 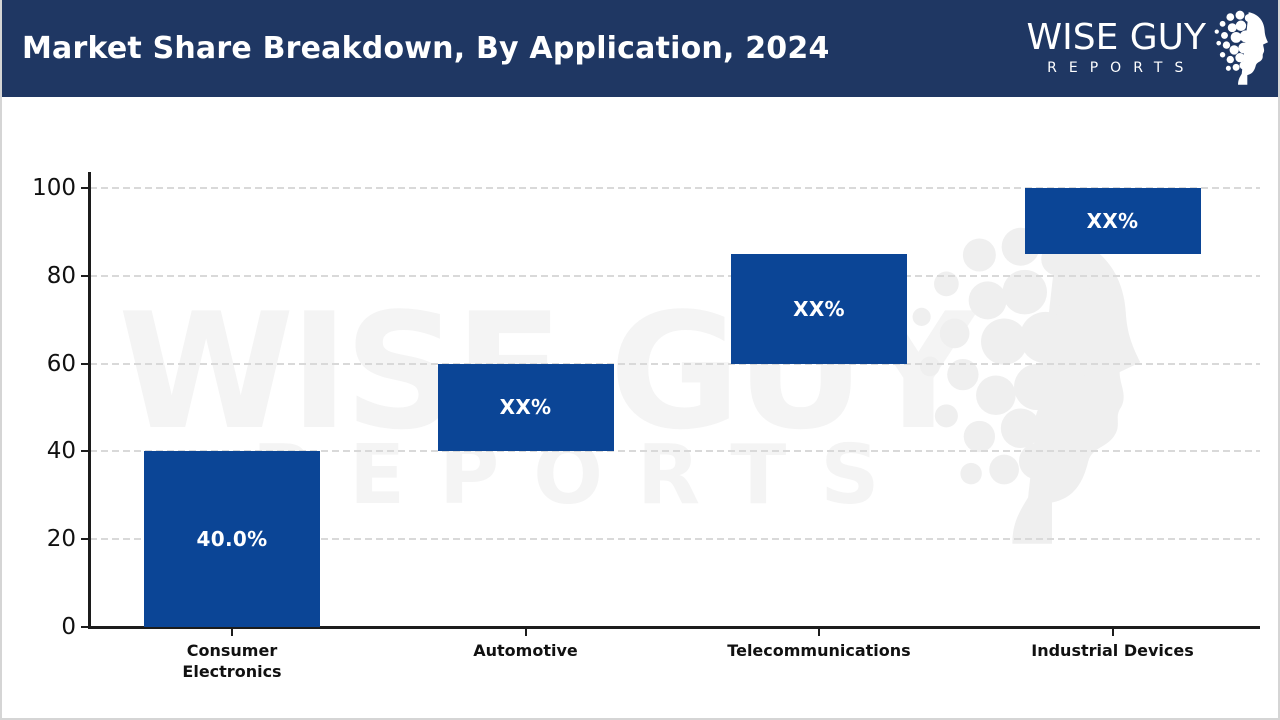 I want to click on bar-value-label-telecommunications: XX%, so click(x=819, y=308).